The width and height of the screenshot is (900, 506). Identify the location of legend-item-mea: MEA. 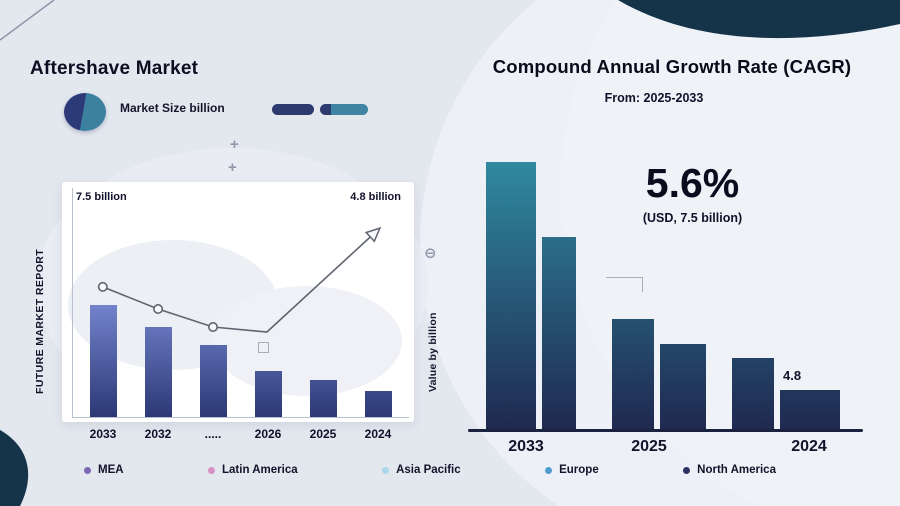
(104, 470).